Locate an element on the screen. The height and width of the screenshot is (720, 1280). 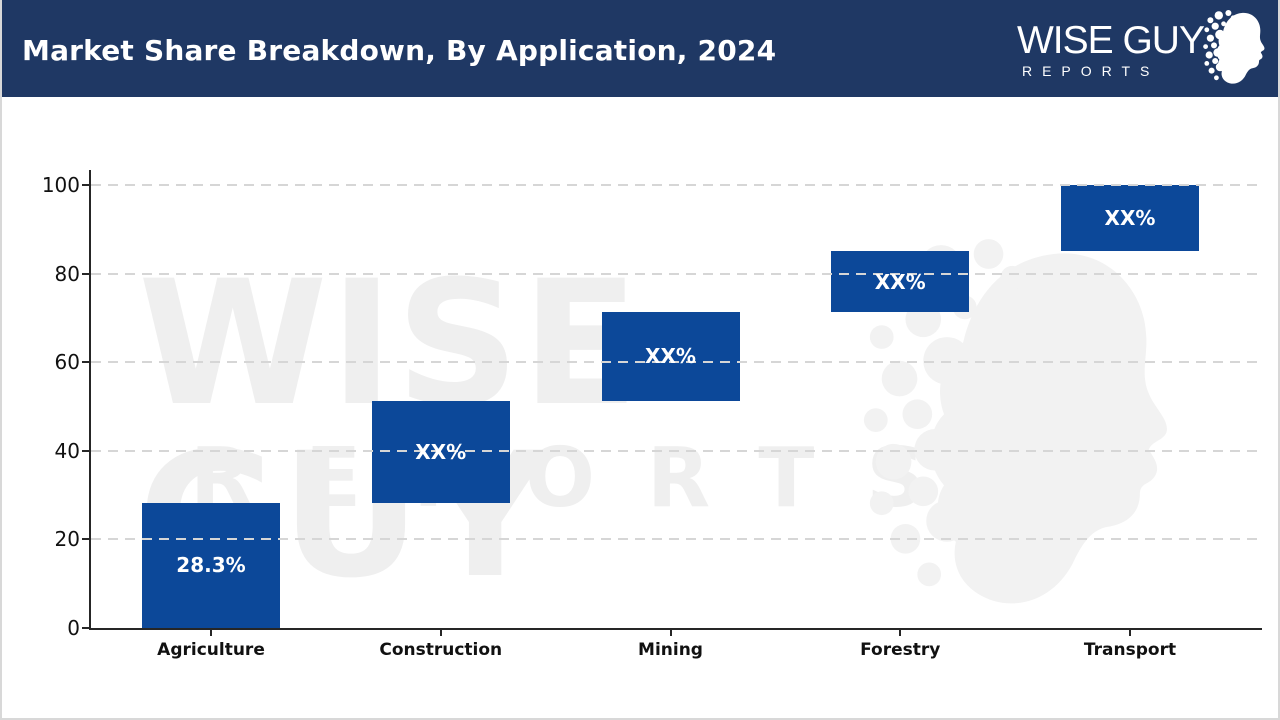
logo-wordmark: WISE GUY is located at coordinates (1110, 40).